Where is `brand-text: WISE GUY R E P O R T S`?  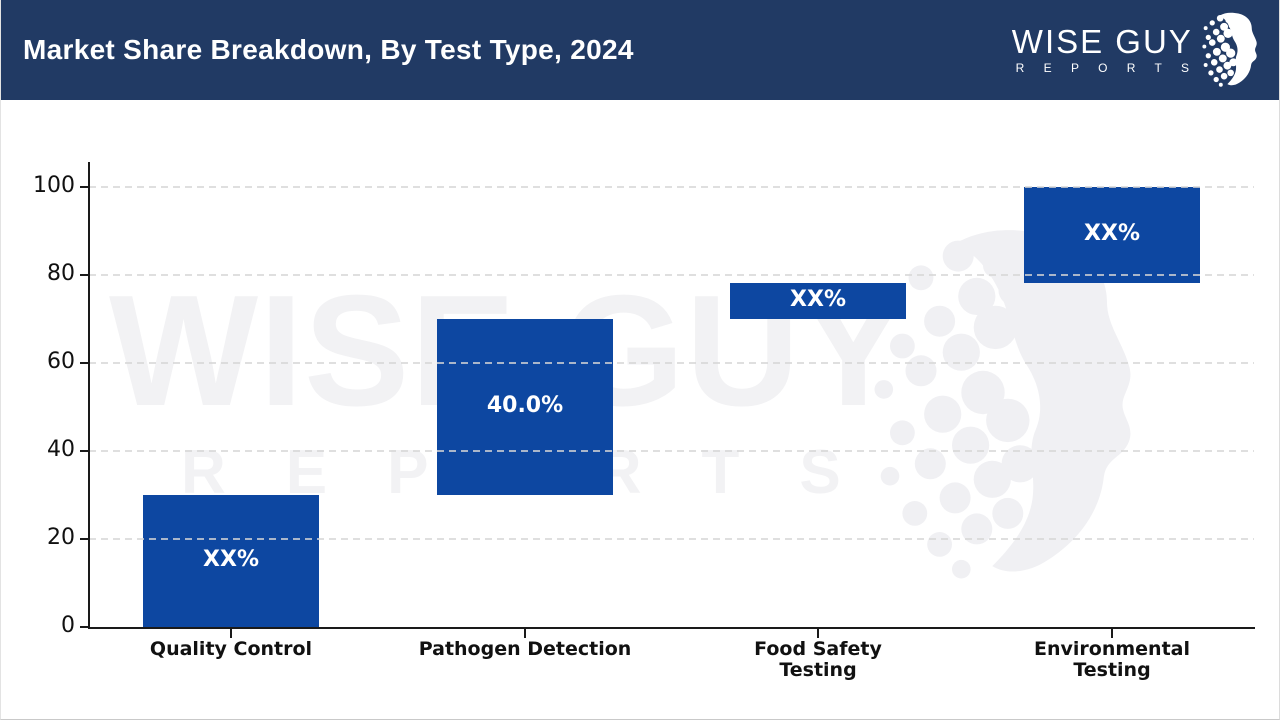 brand-text: WISE GUY R E P O R T S is located at coordinates (1102, 49).